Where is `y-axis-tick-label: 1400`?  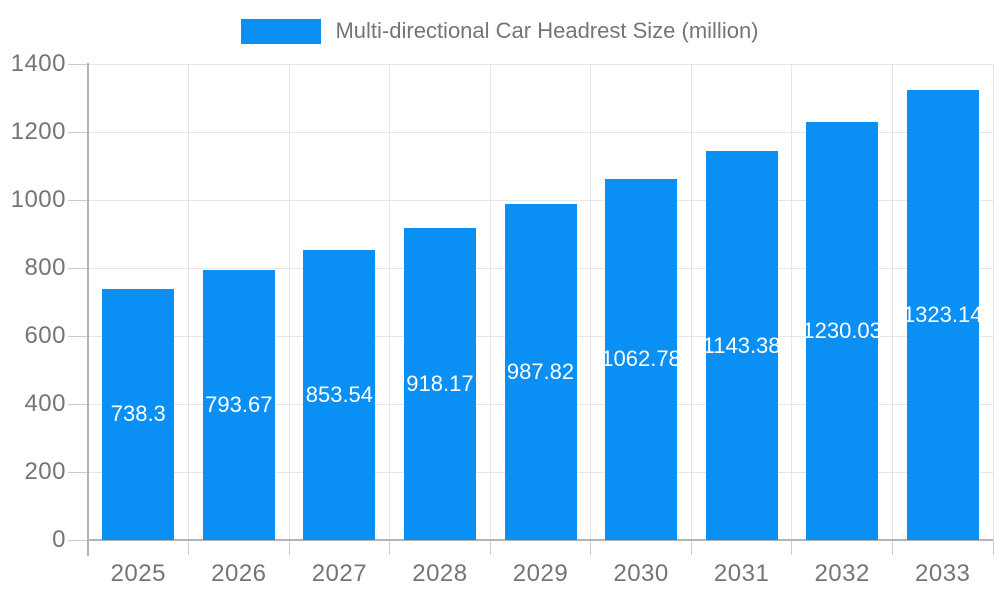 y-axis-tick-label: 1400 is located at coordinates (38, 63).